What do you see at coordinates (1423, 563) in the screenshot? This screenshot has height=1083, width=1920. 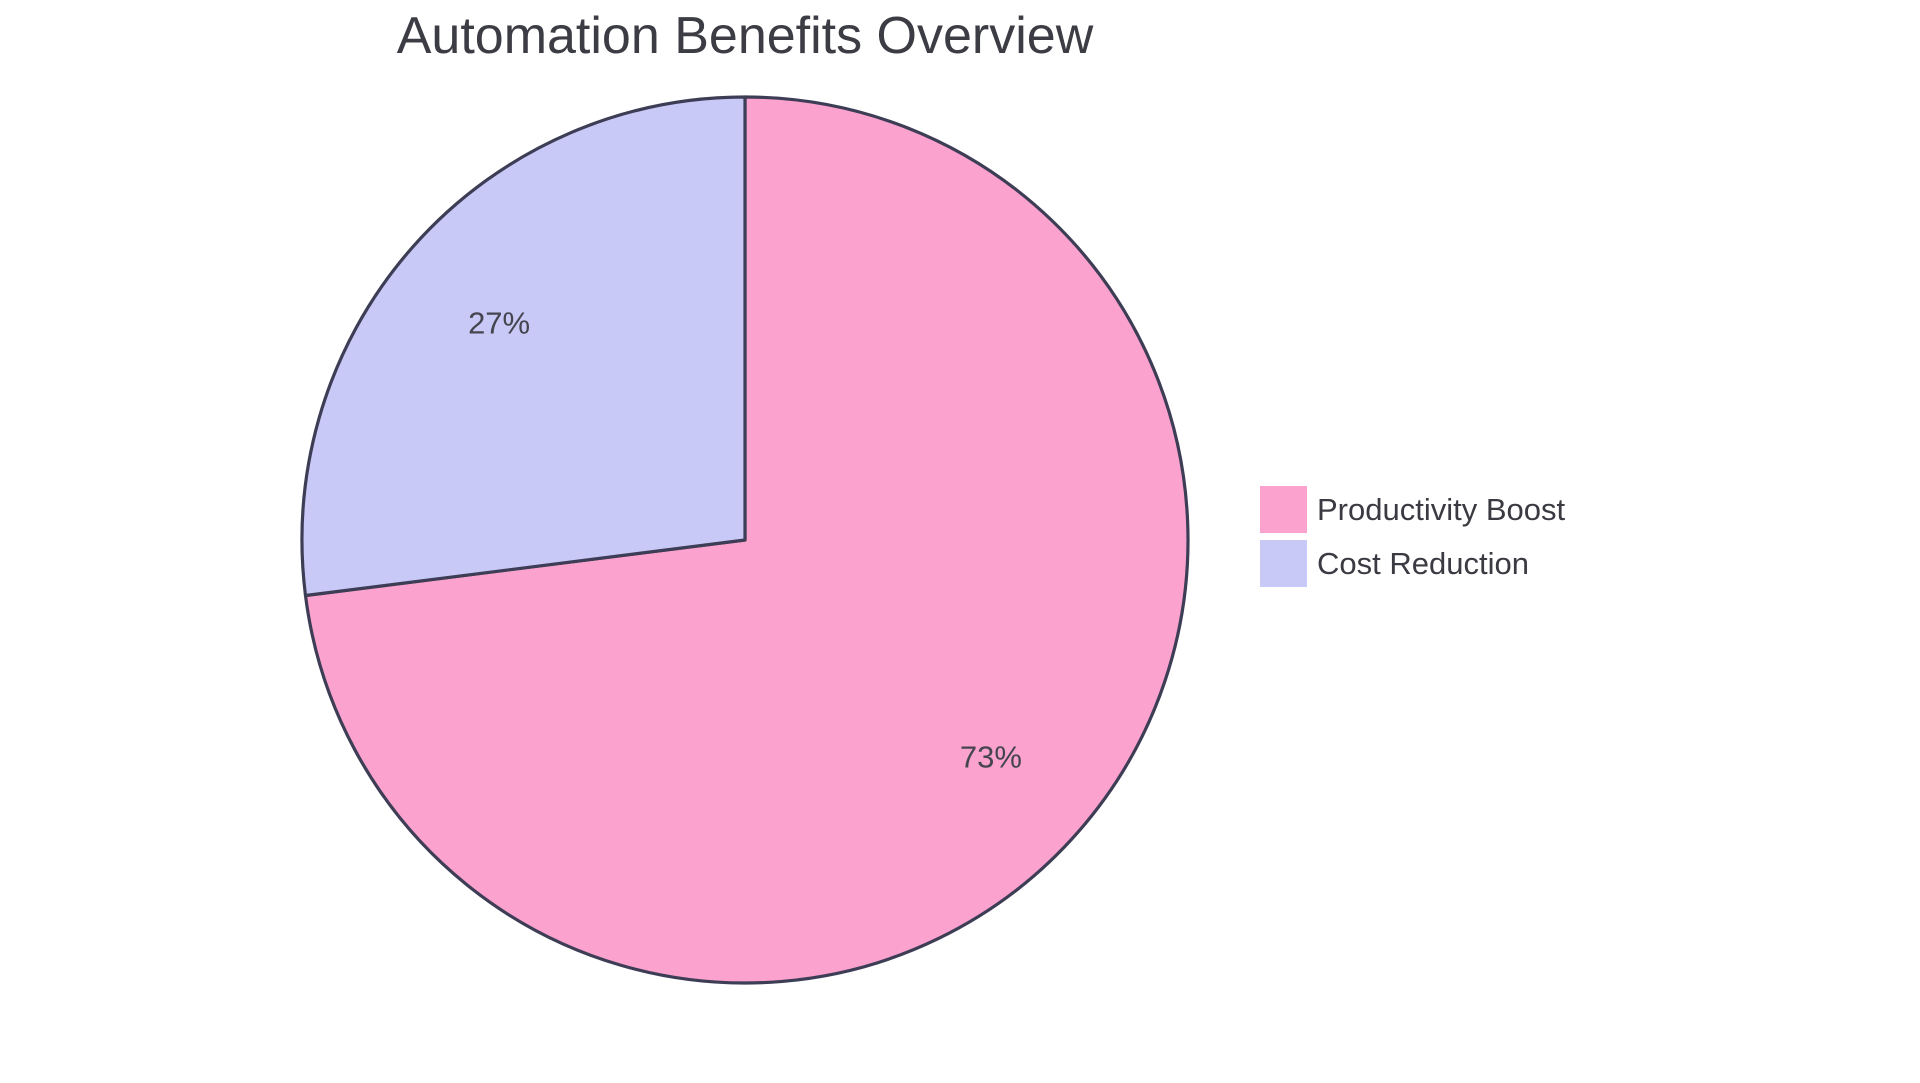 I see `legend-label: Cost Reduction` at bounding box center [1423, 563].